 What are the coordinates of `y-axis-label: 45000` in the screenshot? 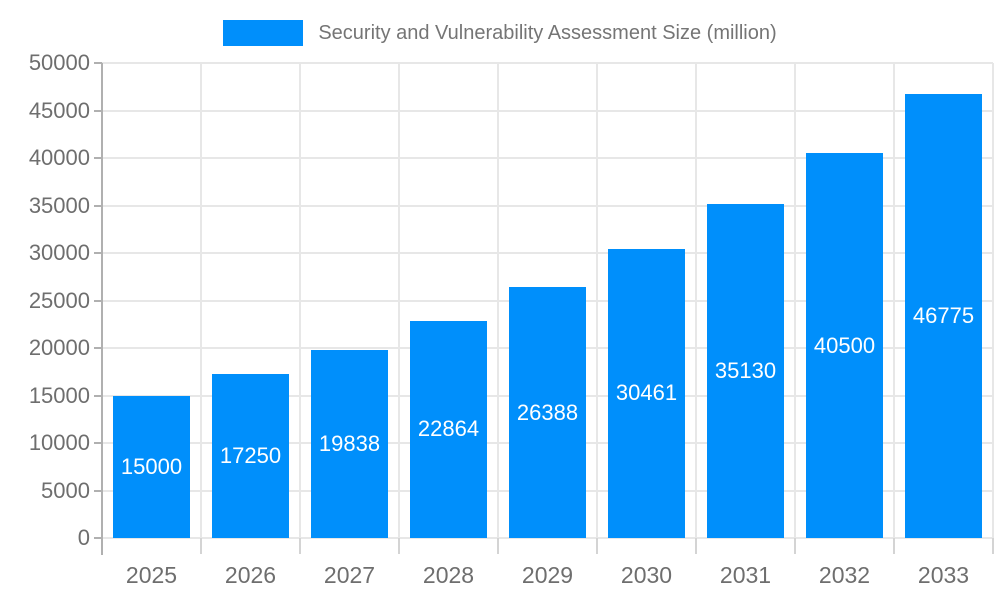 It's located at (59, 110).